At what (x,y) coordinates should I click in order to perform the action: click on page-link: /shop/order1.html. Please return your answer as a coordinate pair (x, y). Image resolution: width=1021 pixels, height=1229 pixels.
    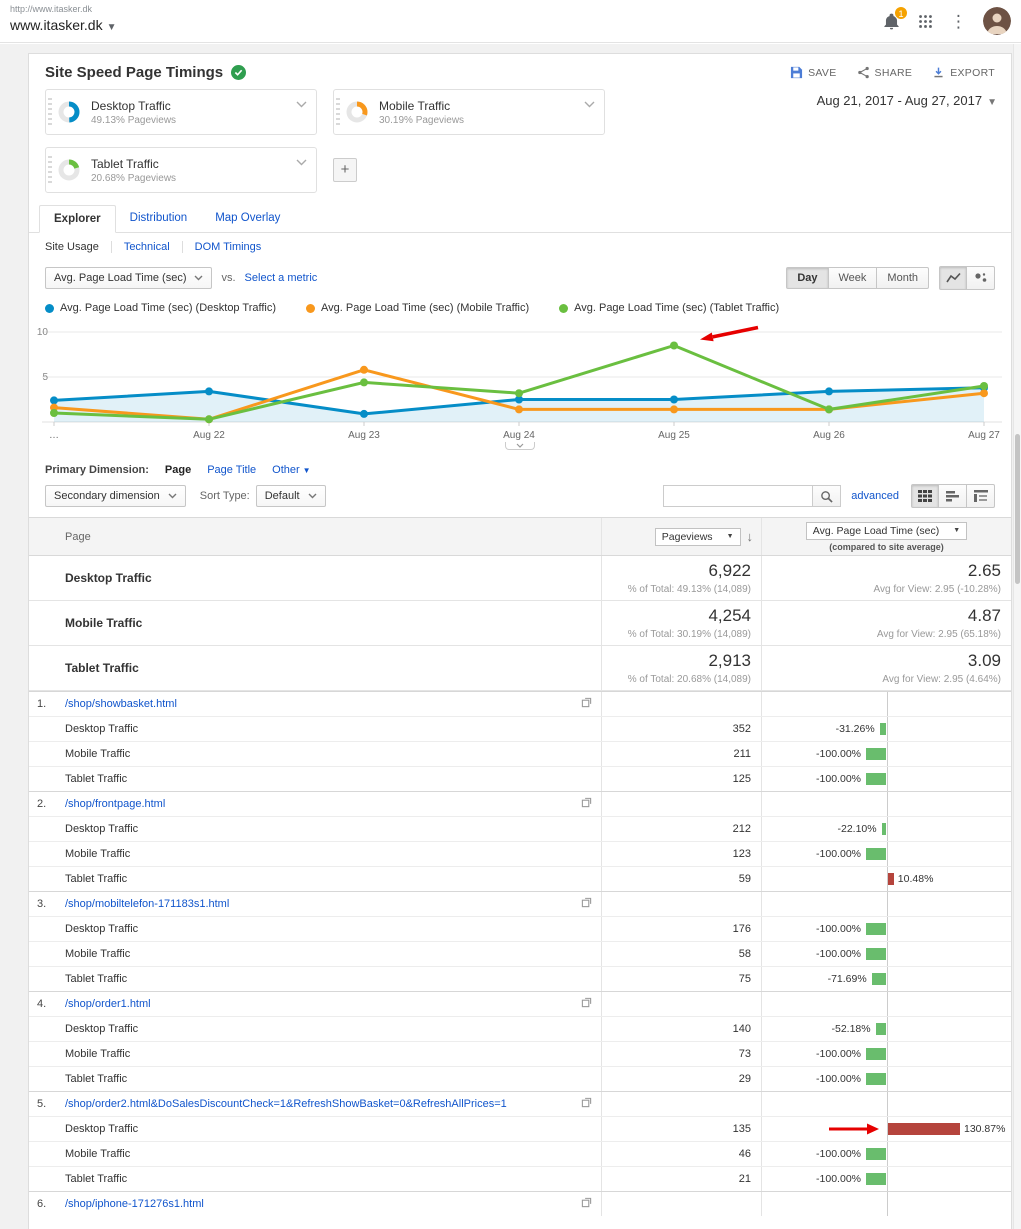
    Looking at the image, I should click on (108, 1004).